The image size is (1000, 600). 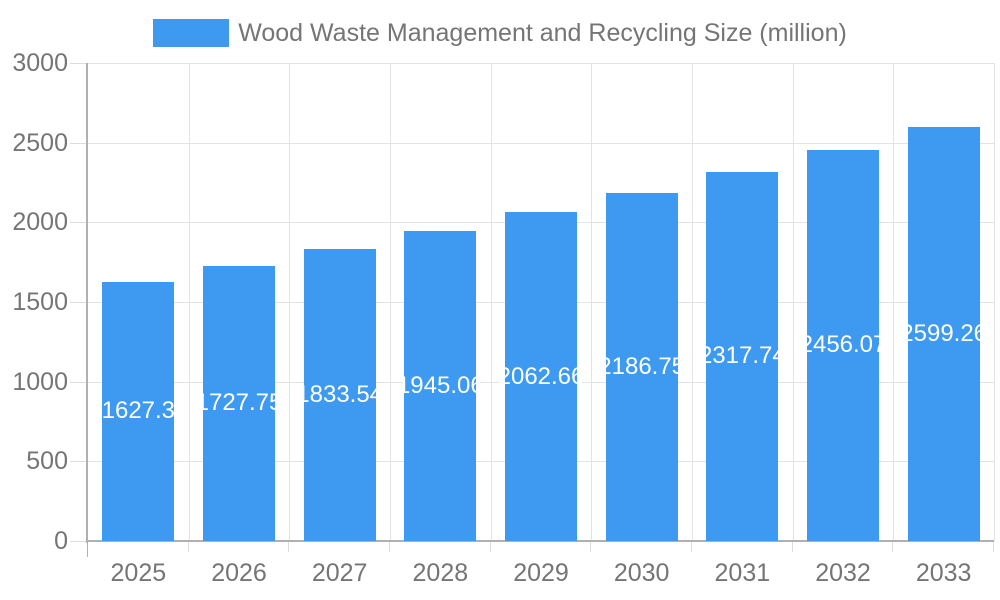 I want to click on bar-2030, so click(x=641, y=366).